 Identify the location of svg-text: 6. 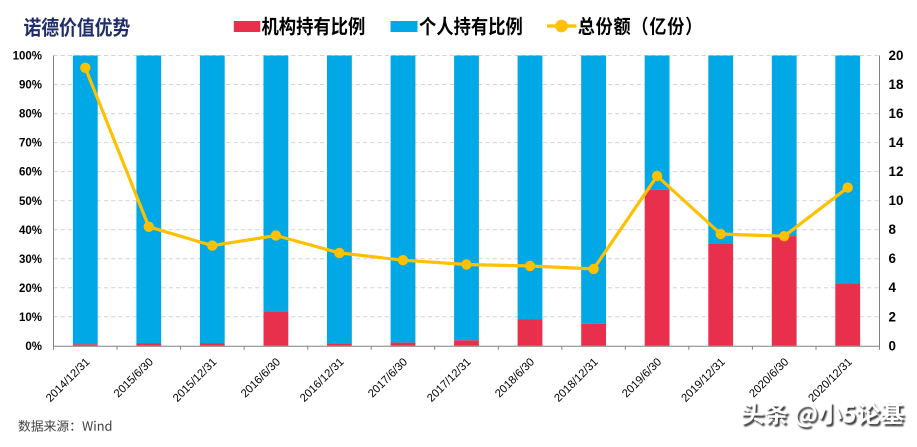
(892, 258).